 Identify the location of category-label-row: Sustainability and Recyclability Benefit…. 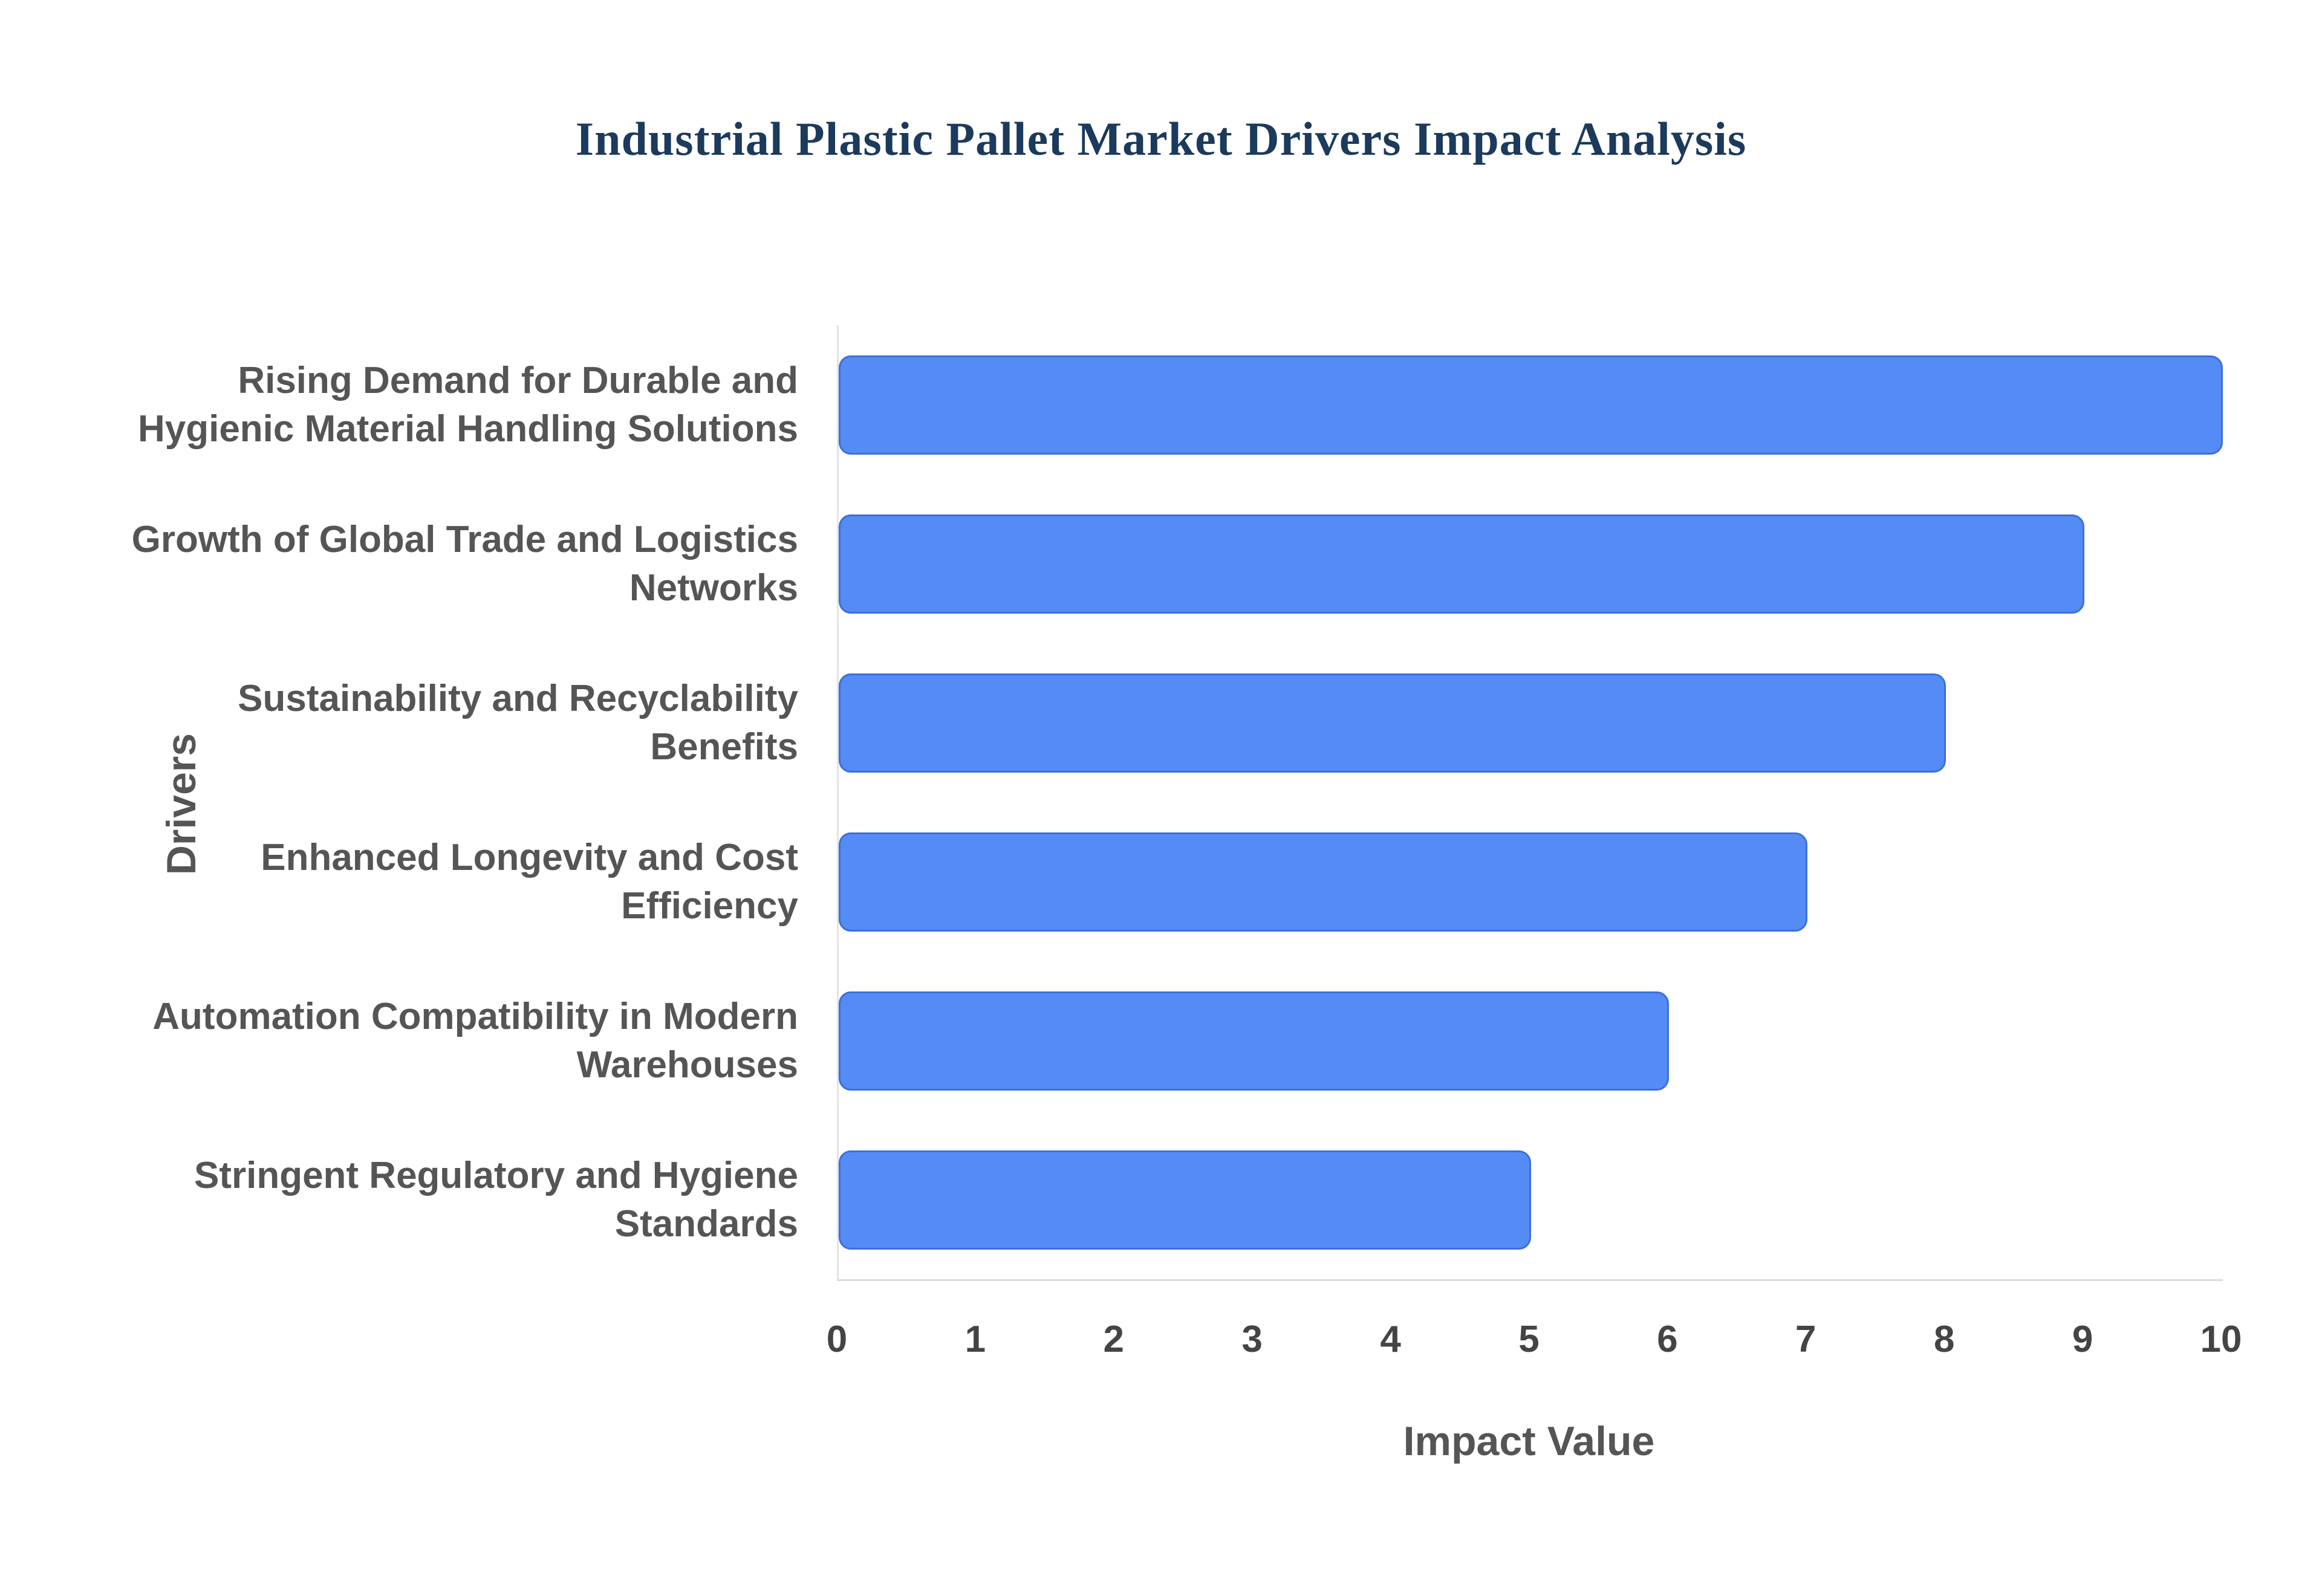
(444, 722).